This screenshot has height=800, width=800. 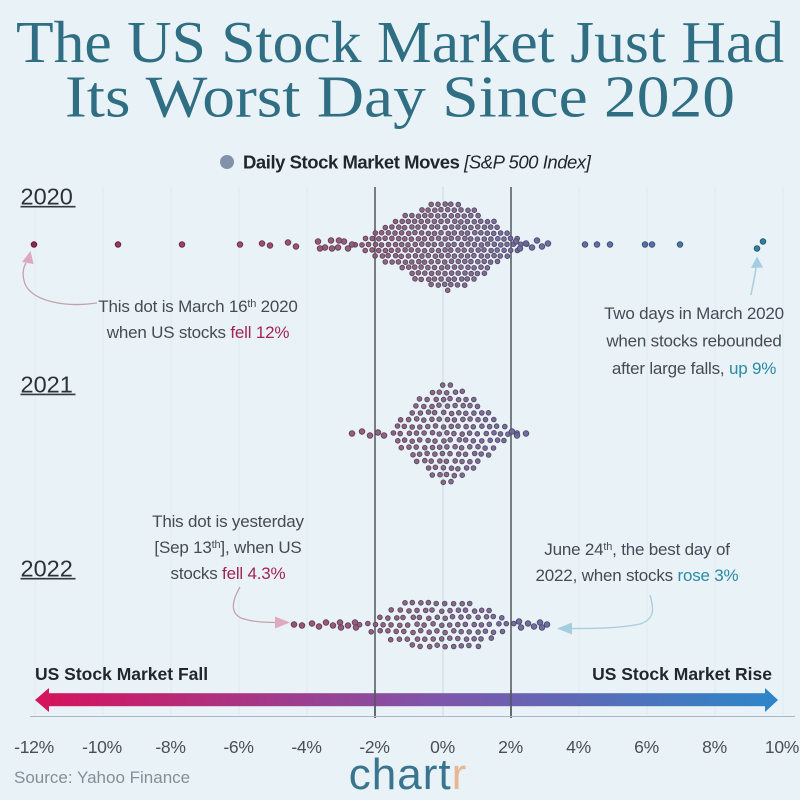 I want to click on svg-text: -10%, so click(x=102, y=747).